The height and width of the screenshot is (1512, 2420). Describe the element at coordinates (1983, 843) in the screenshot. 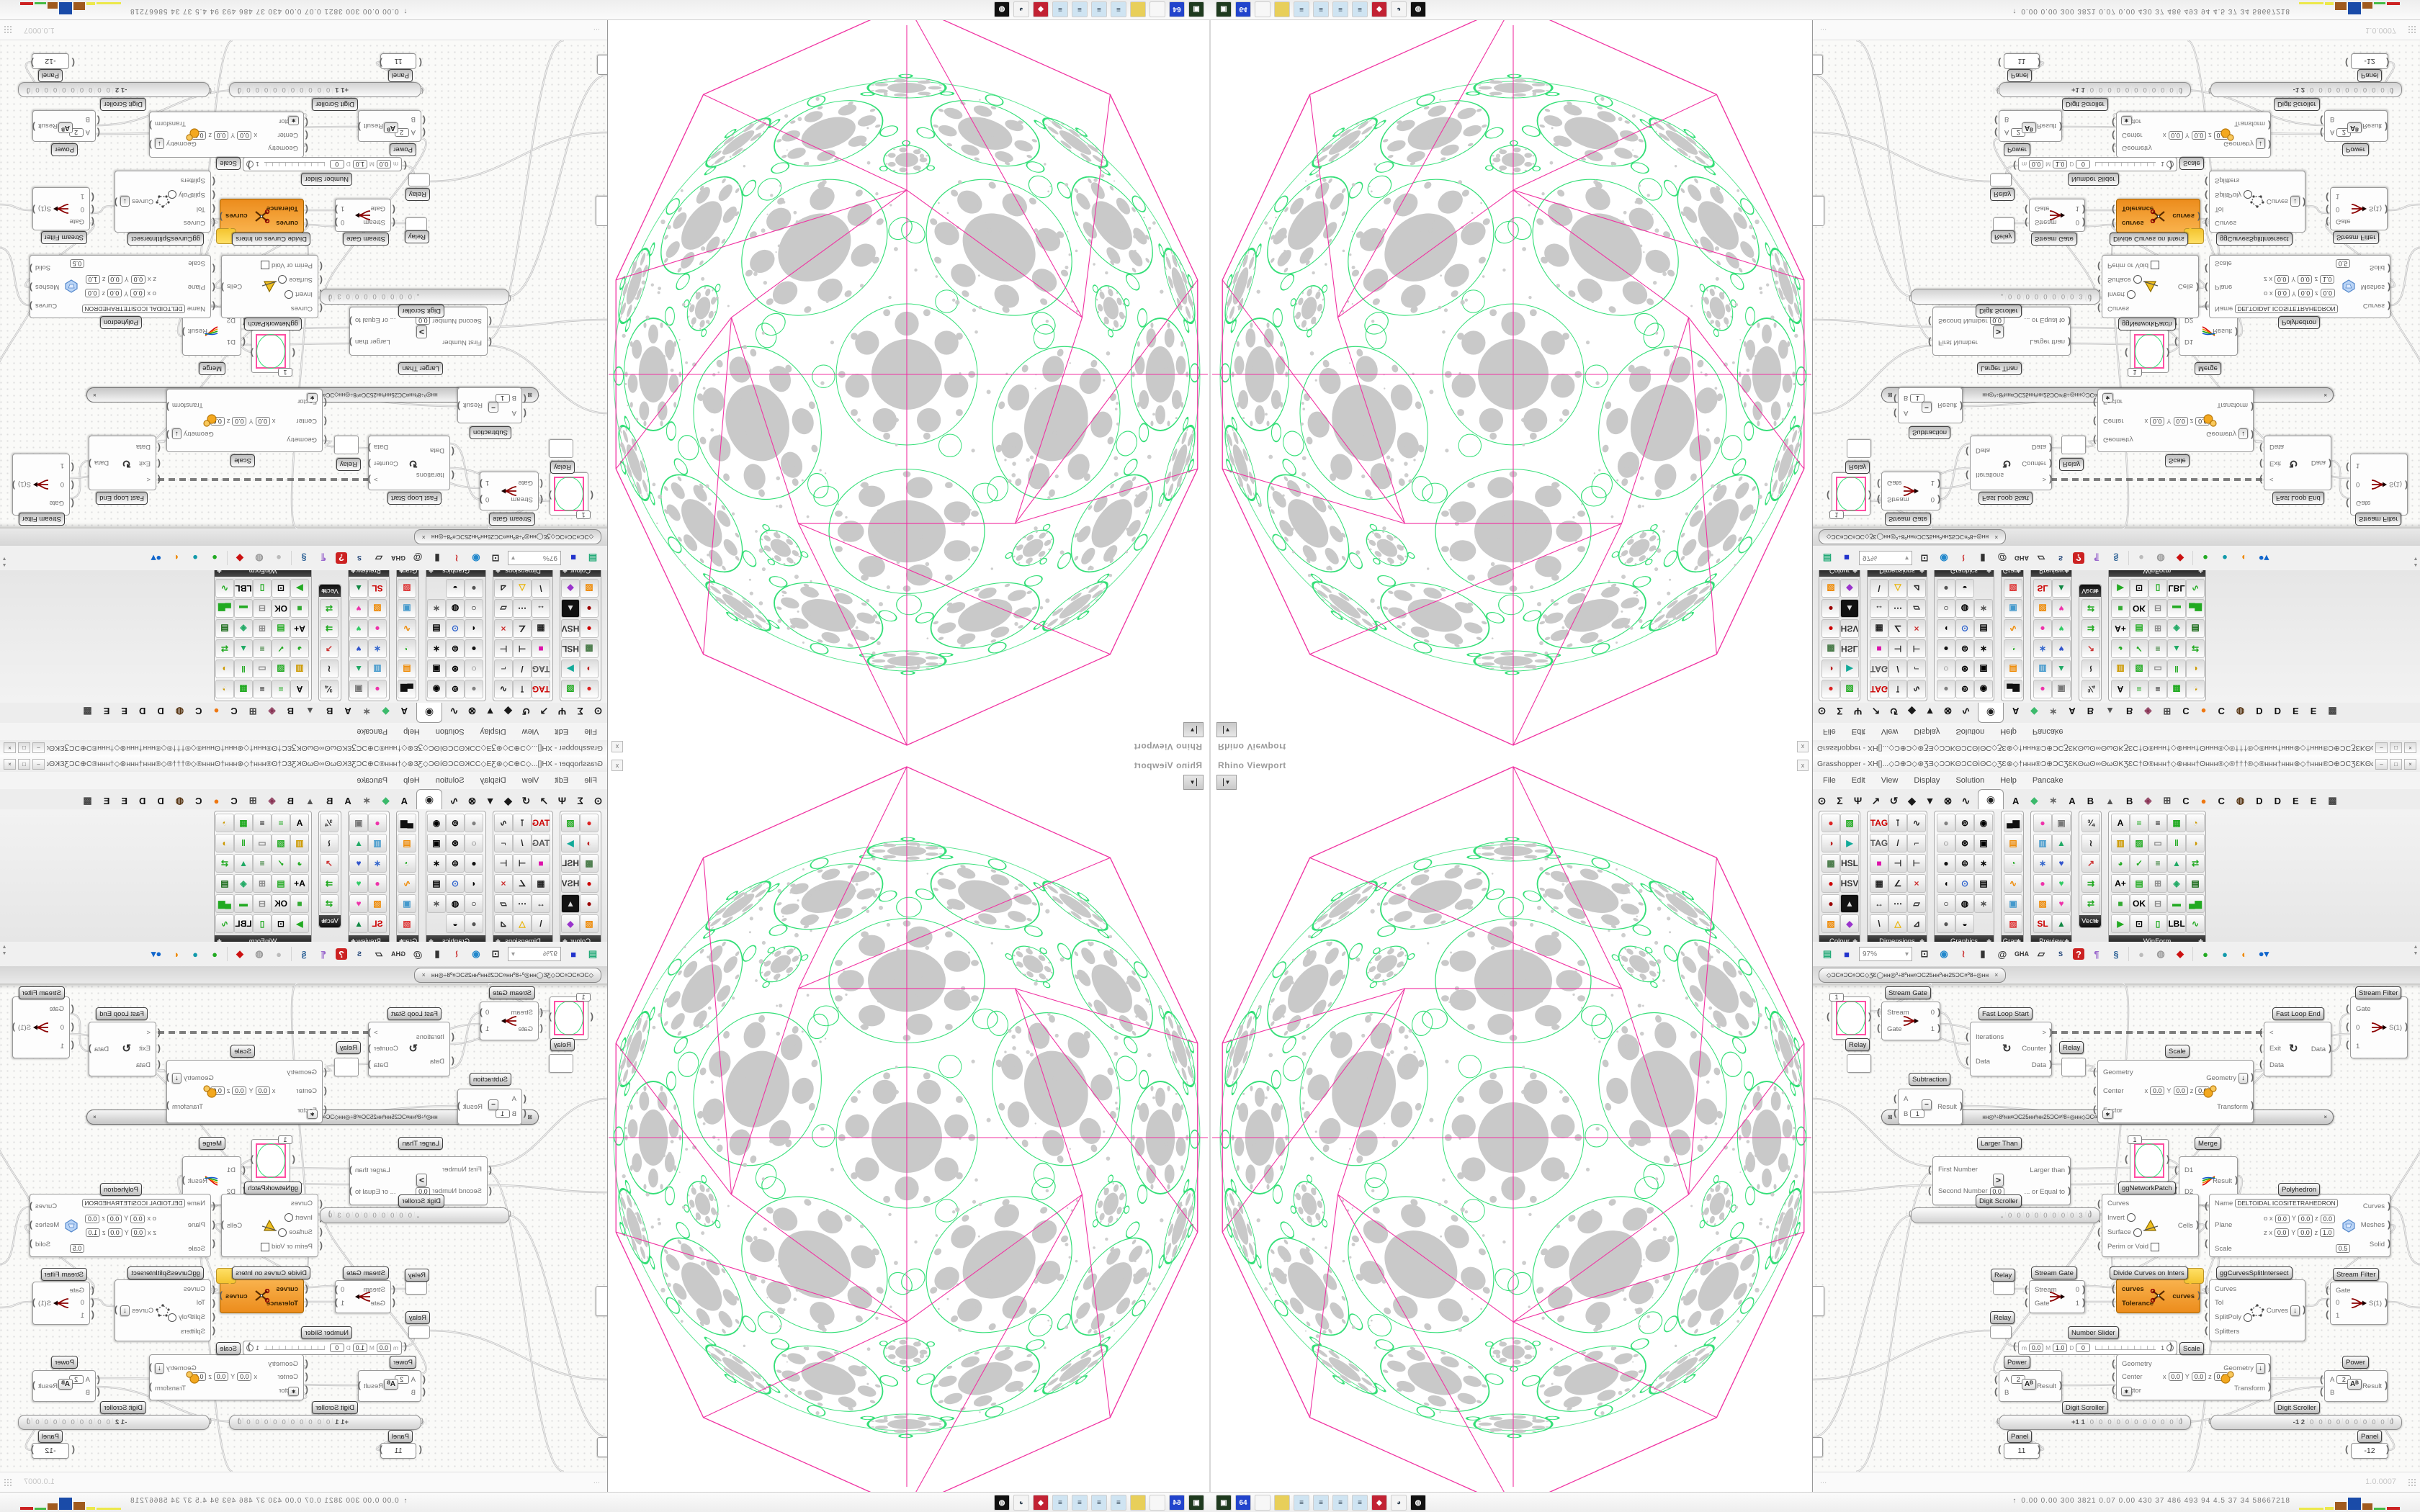

I see `palette-tile-icon: ▣` at that location.